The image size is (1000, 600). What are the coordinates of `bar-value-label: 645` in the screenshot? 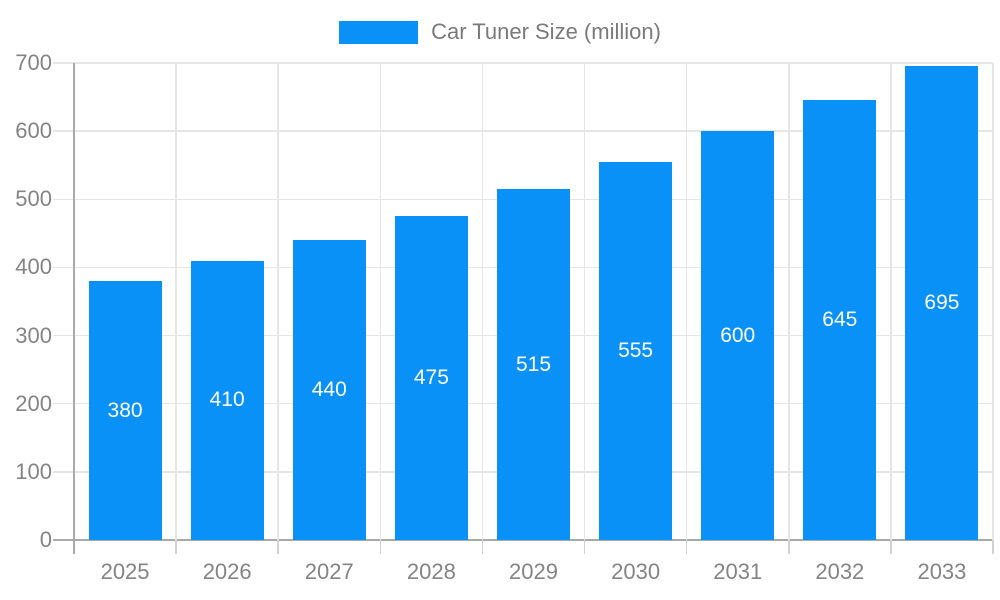 It's located at (840, 320).